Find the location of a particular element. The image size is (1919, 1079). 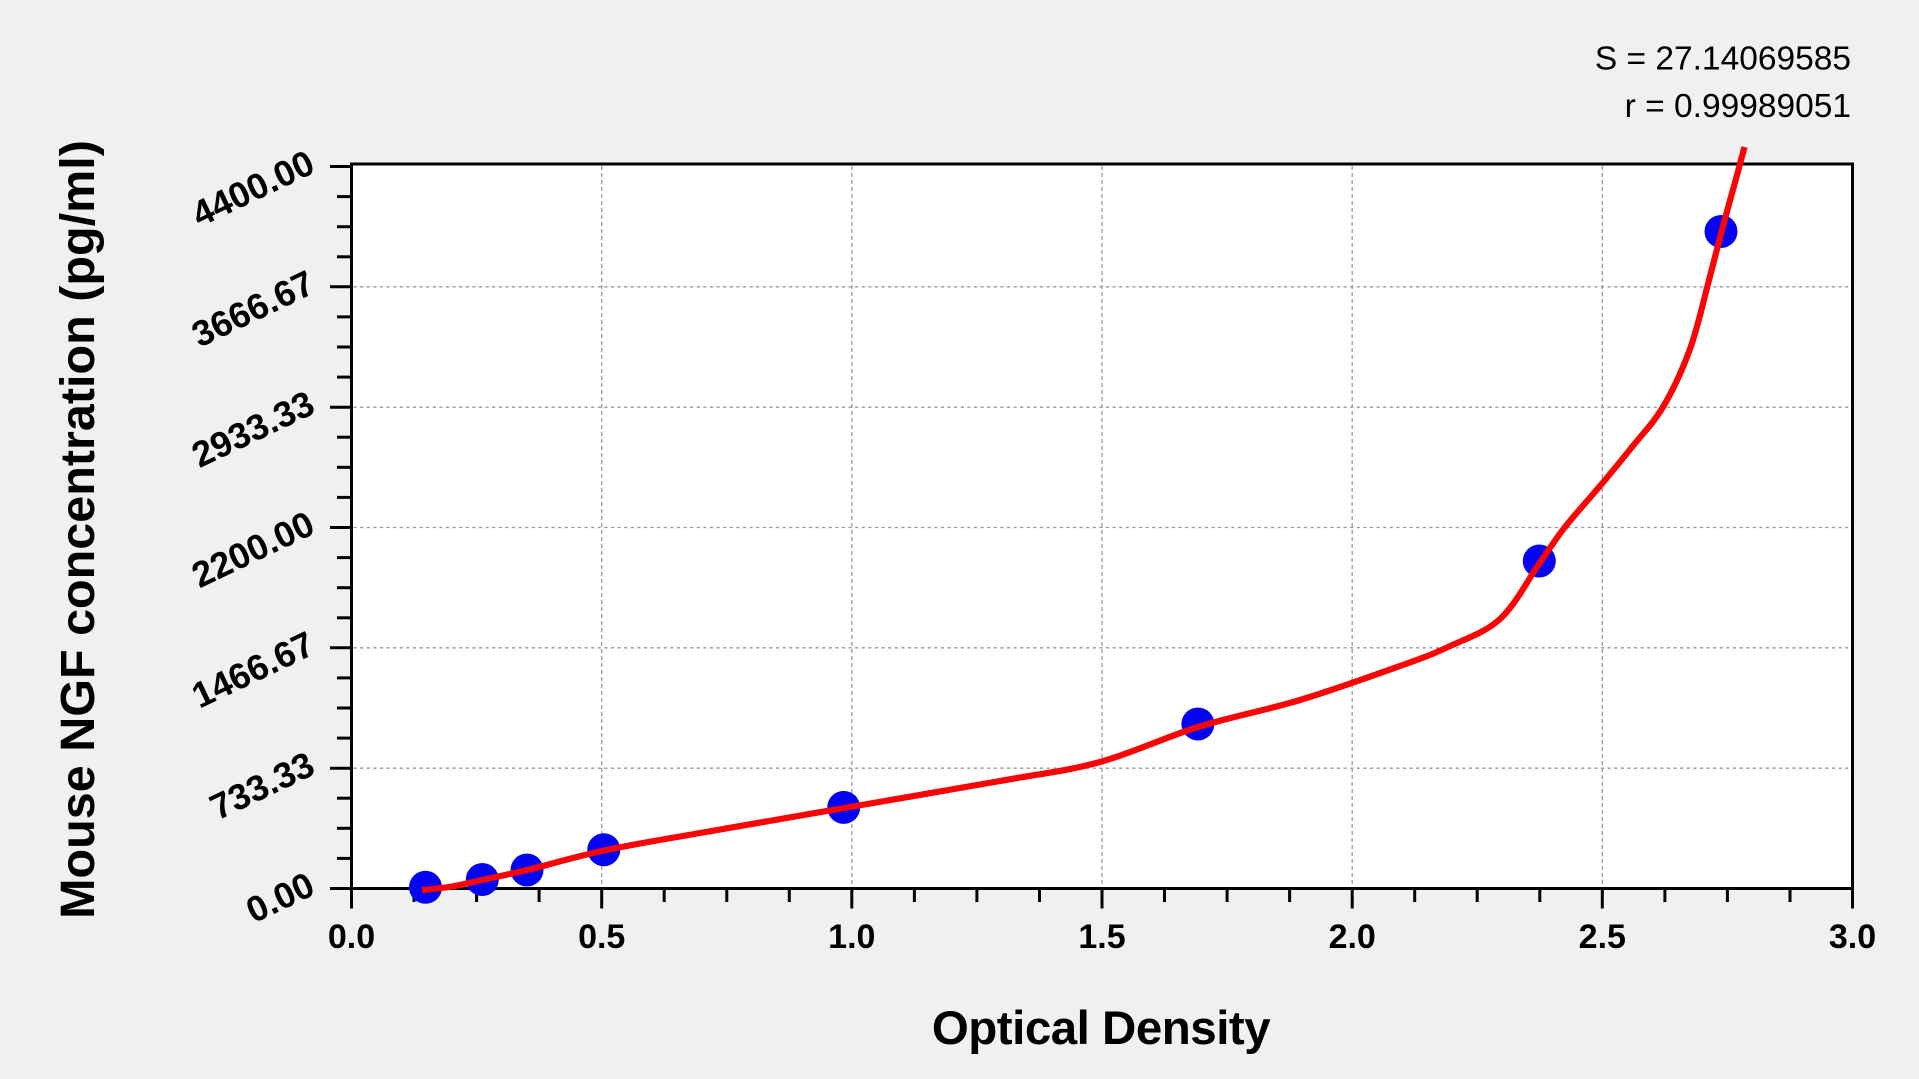

svg-text:Mouse NGF concentration (pg/ml: Mouse NGF concentration (pg/ml) is located at coordinates (78, 529).